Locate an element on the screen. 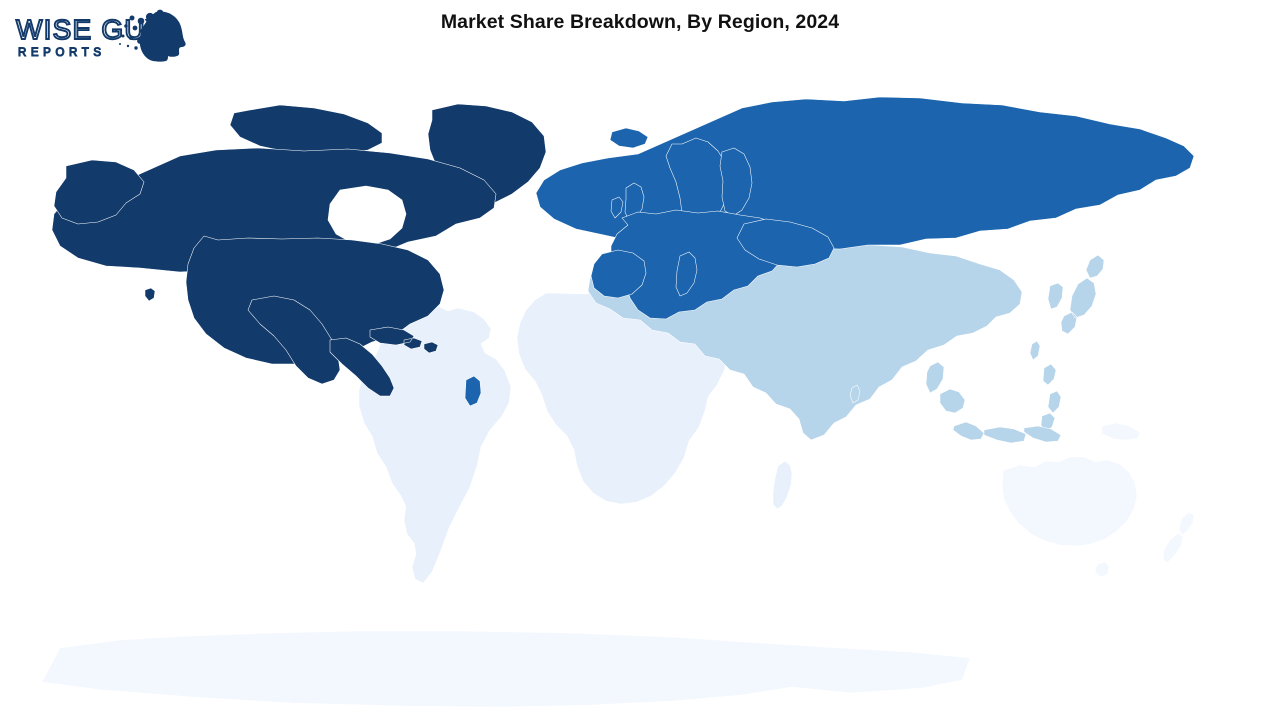  taiwan is located at coordinates (1035, 350).